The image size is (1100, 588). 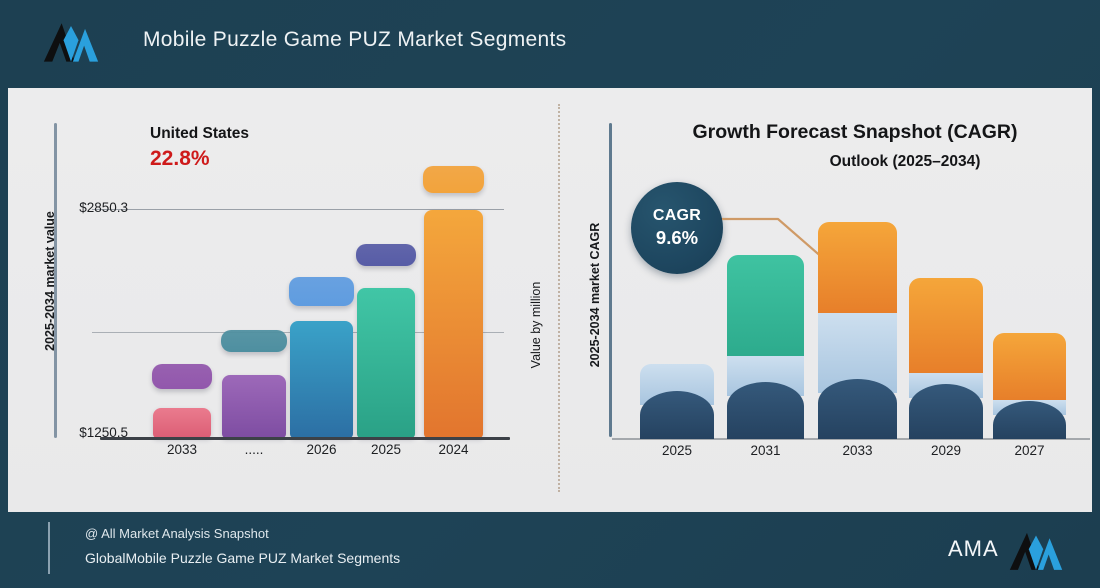 I want to click on right-bar-2027, so click(x=1029, y=386).